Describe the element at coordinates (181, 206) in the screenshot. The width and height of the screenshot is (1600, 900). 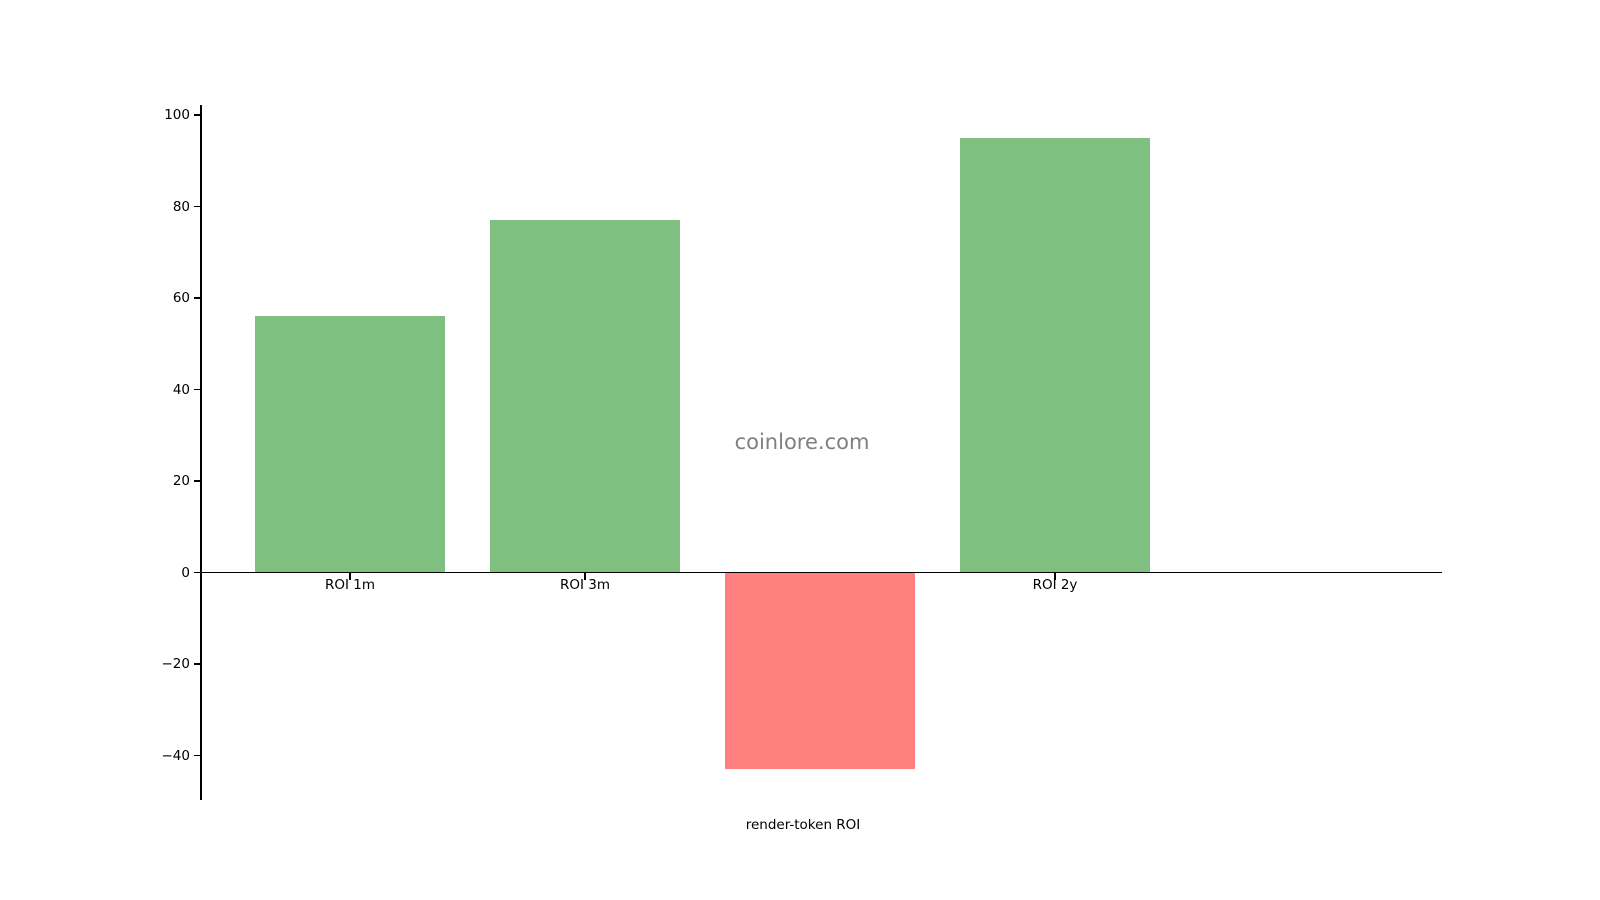
I see `y-tick-label: 80` at that location.